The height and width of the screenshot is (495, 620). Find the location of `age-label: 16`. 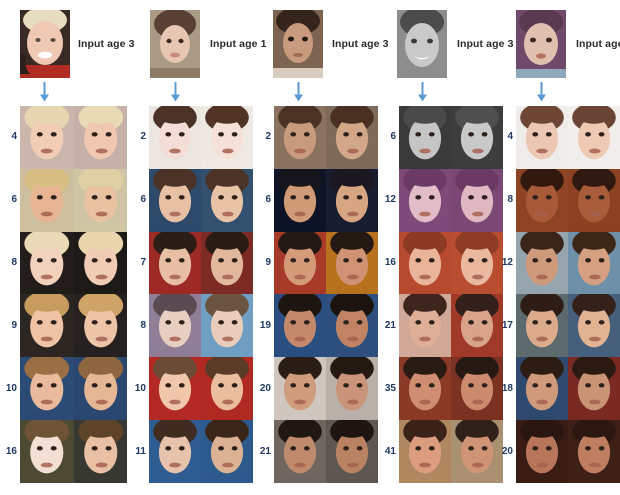

age-label: 16 is located at coordinates (11, 451).